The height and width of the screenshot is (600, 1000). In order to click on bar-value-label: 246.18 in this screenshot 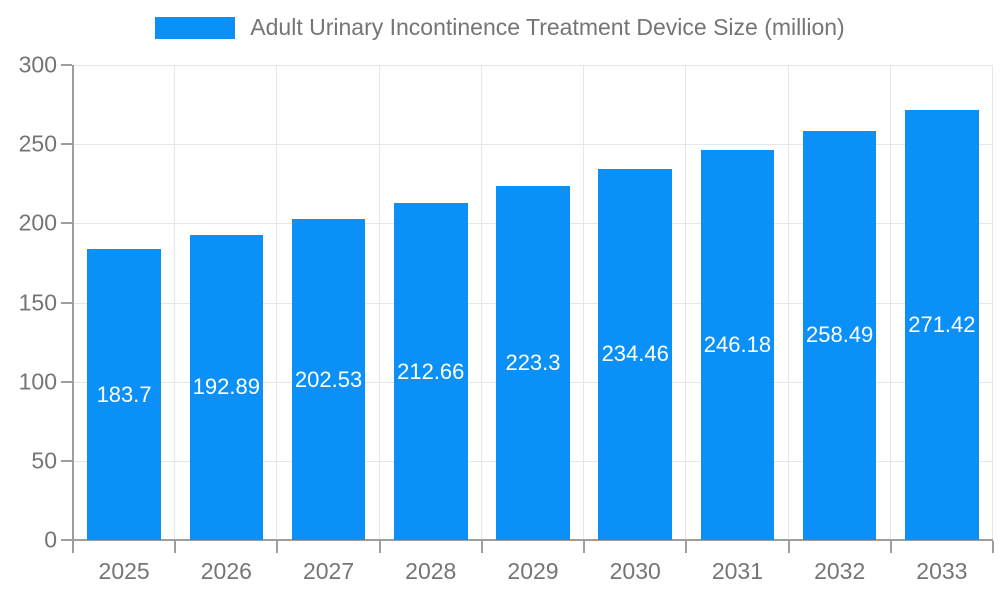, I will do `click(737, 345)`.